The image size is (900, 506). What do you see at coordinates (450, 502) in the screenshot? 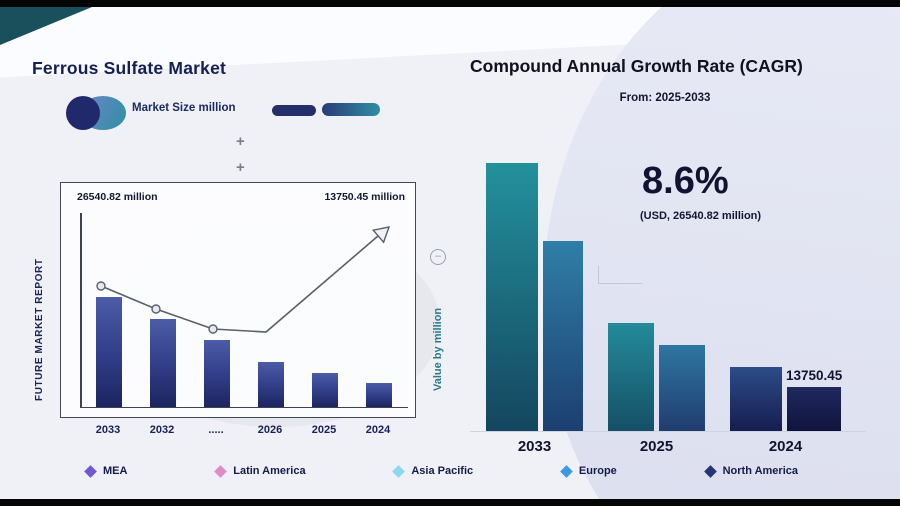
I see `bottom-border-bar` at bounding box center [450, 502].